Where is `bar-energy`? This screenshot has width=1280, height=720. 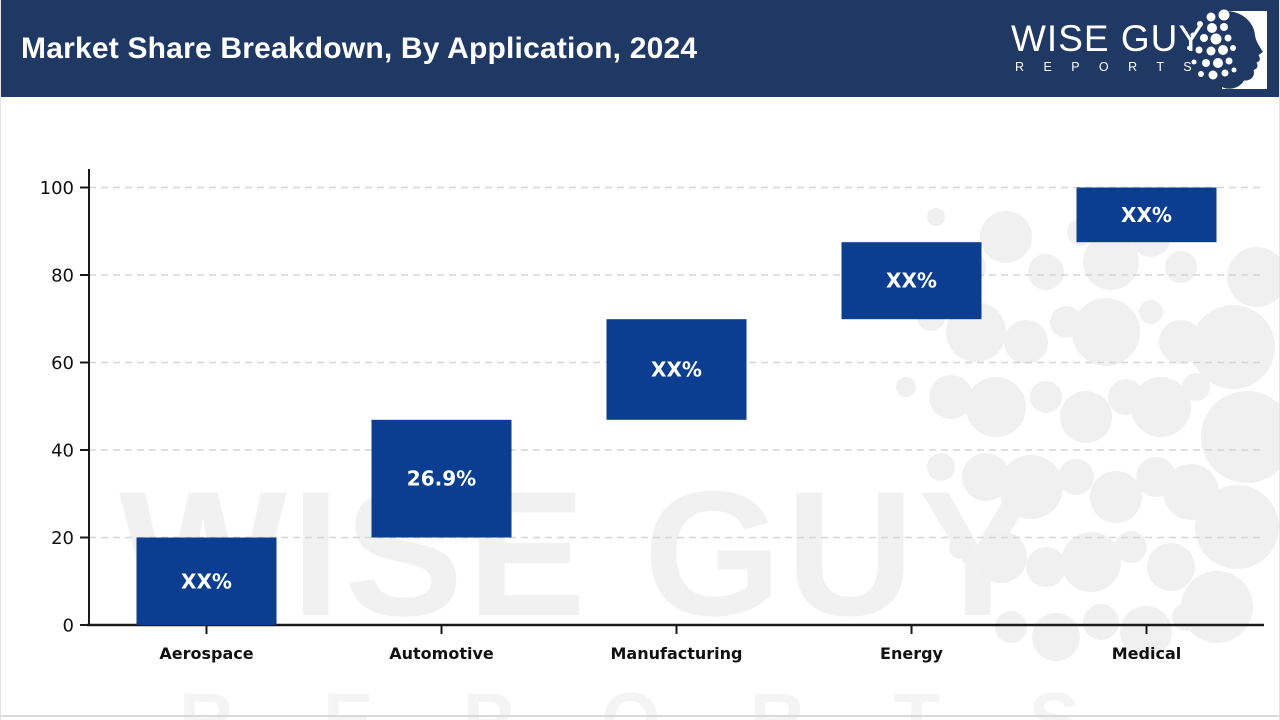 bar-energy is located at coordinates (911, 281).